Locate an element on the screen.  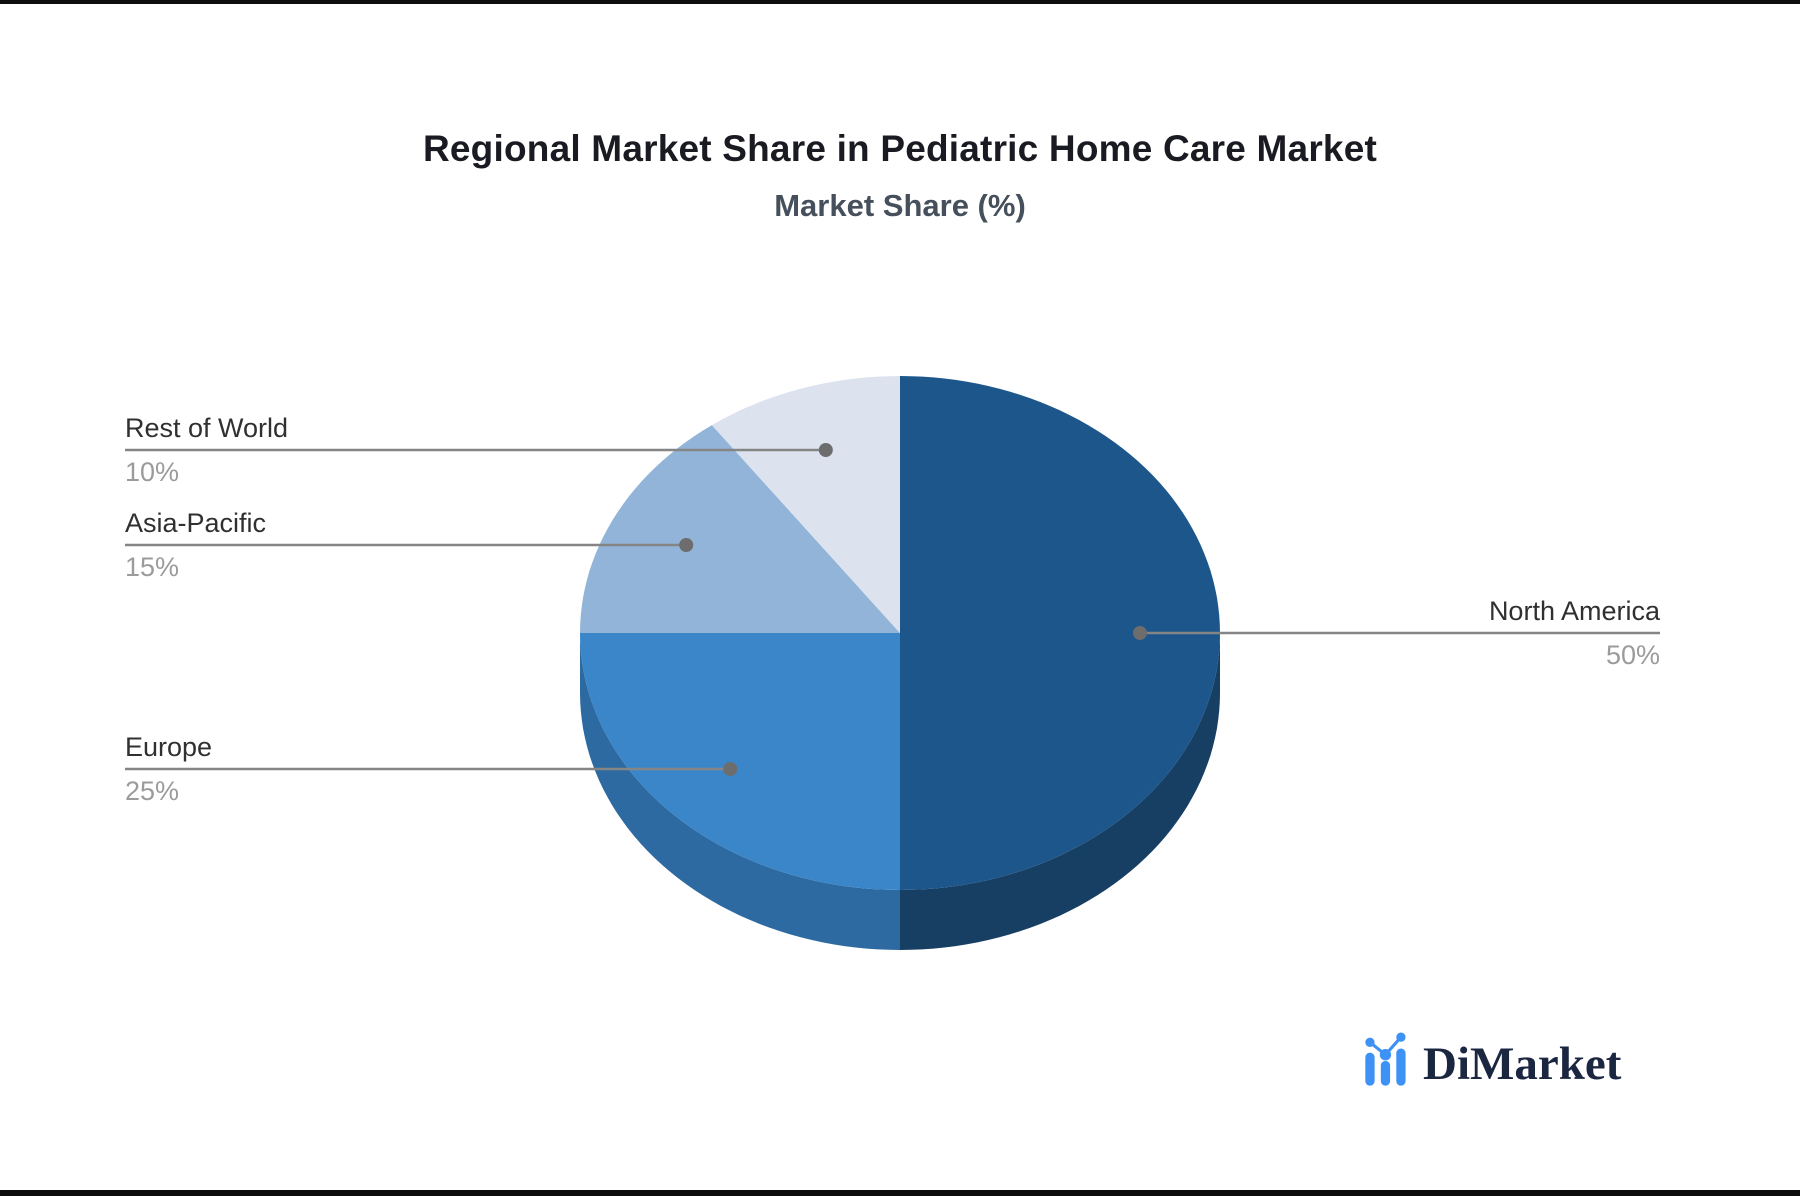
pie-slice-asia-pacific is located at coordinates (740, 529).